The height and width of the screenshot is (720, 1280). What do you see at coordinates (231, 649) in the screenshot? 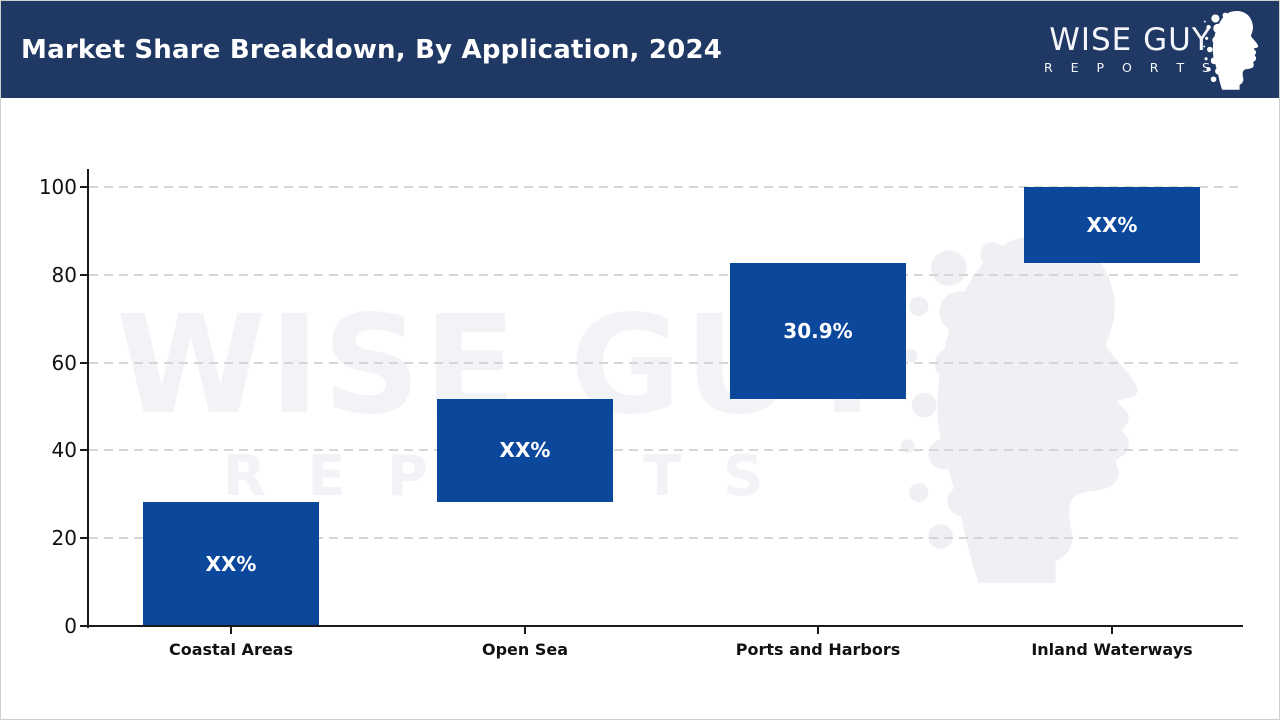
I see `xlabel-coastal-areas: Coastal Areas` at bounding box center [231, 649].